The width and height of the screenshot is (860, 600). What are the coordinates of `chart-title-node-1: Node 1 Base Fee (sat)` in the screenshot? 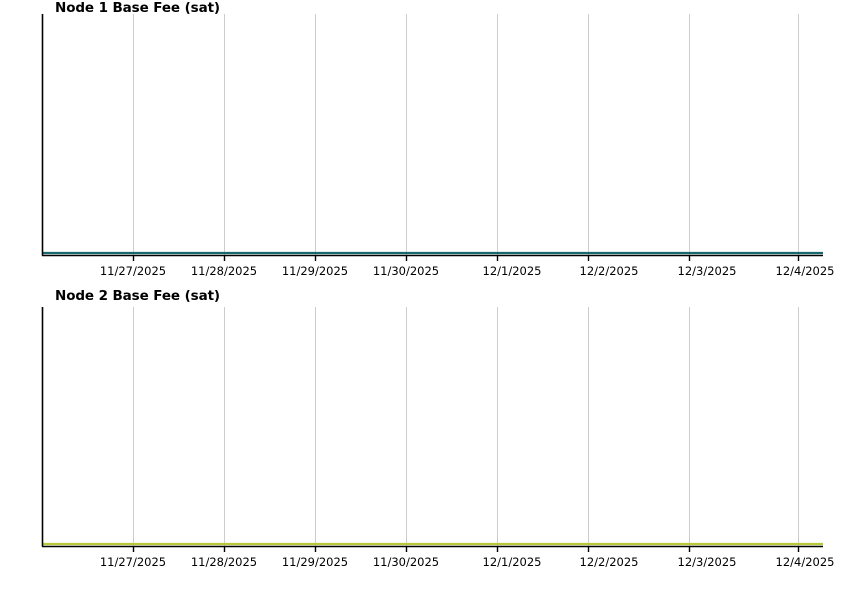 It's located at (138, 8).